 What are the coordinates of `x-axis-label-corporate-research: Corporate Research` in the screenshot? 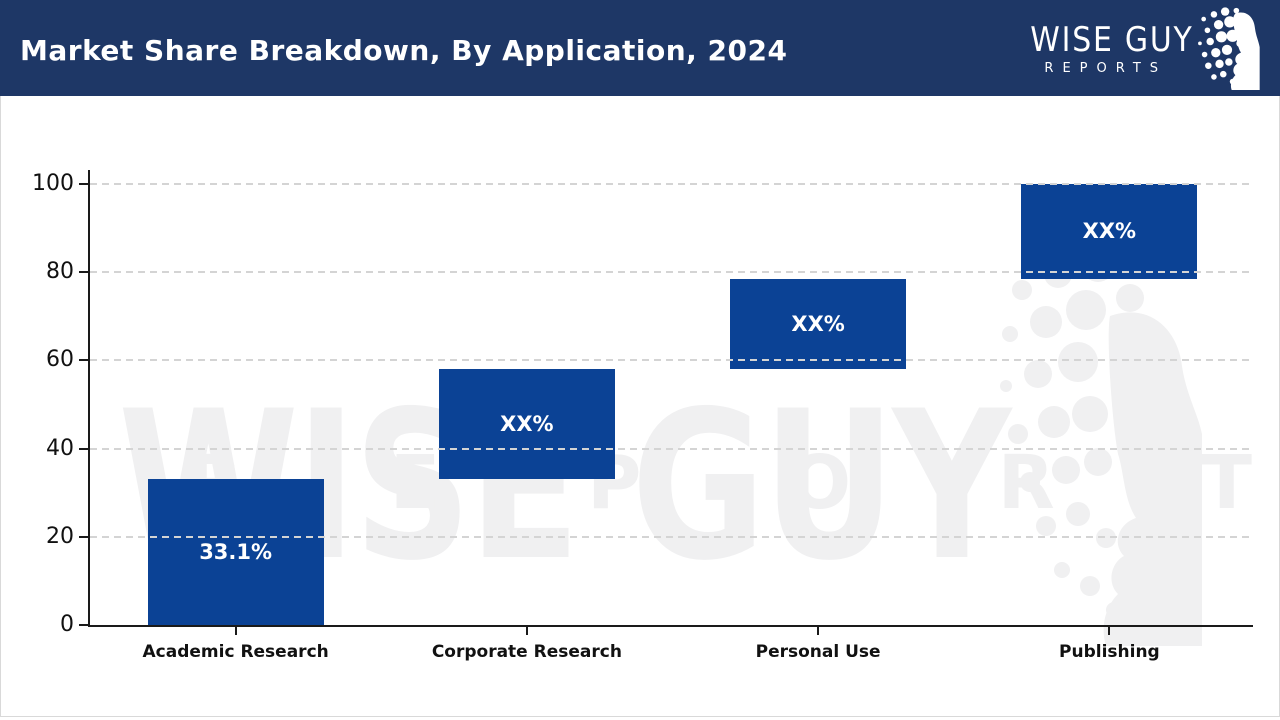 It's located at (526, 652).